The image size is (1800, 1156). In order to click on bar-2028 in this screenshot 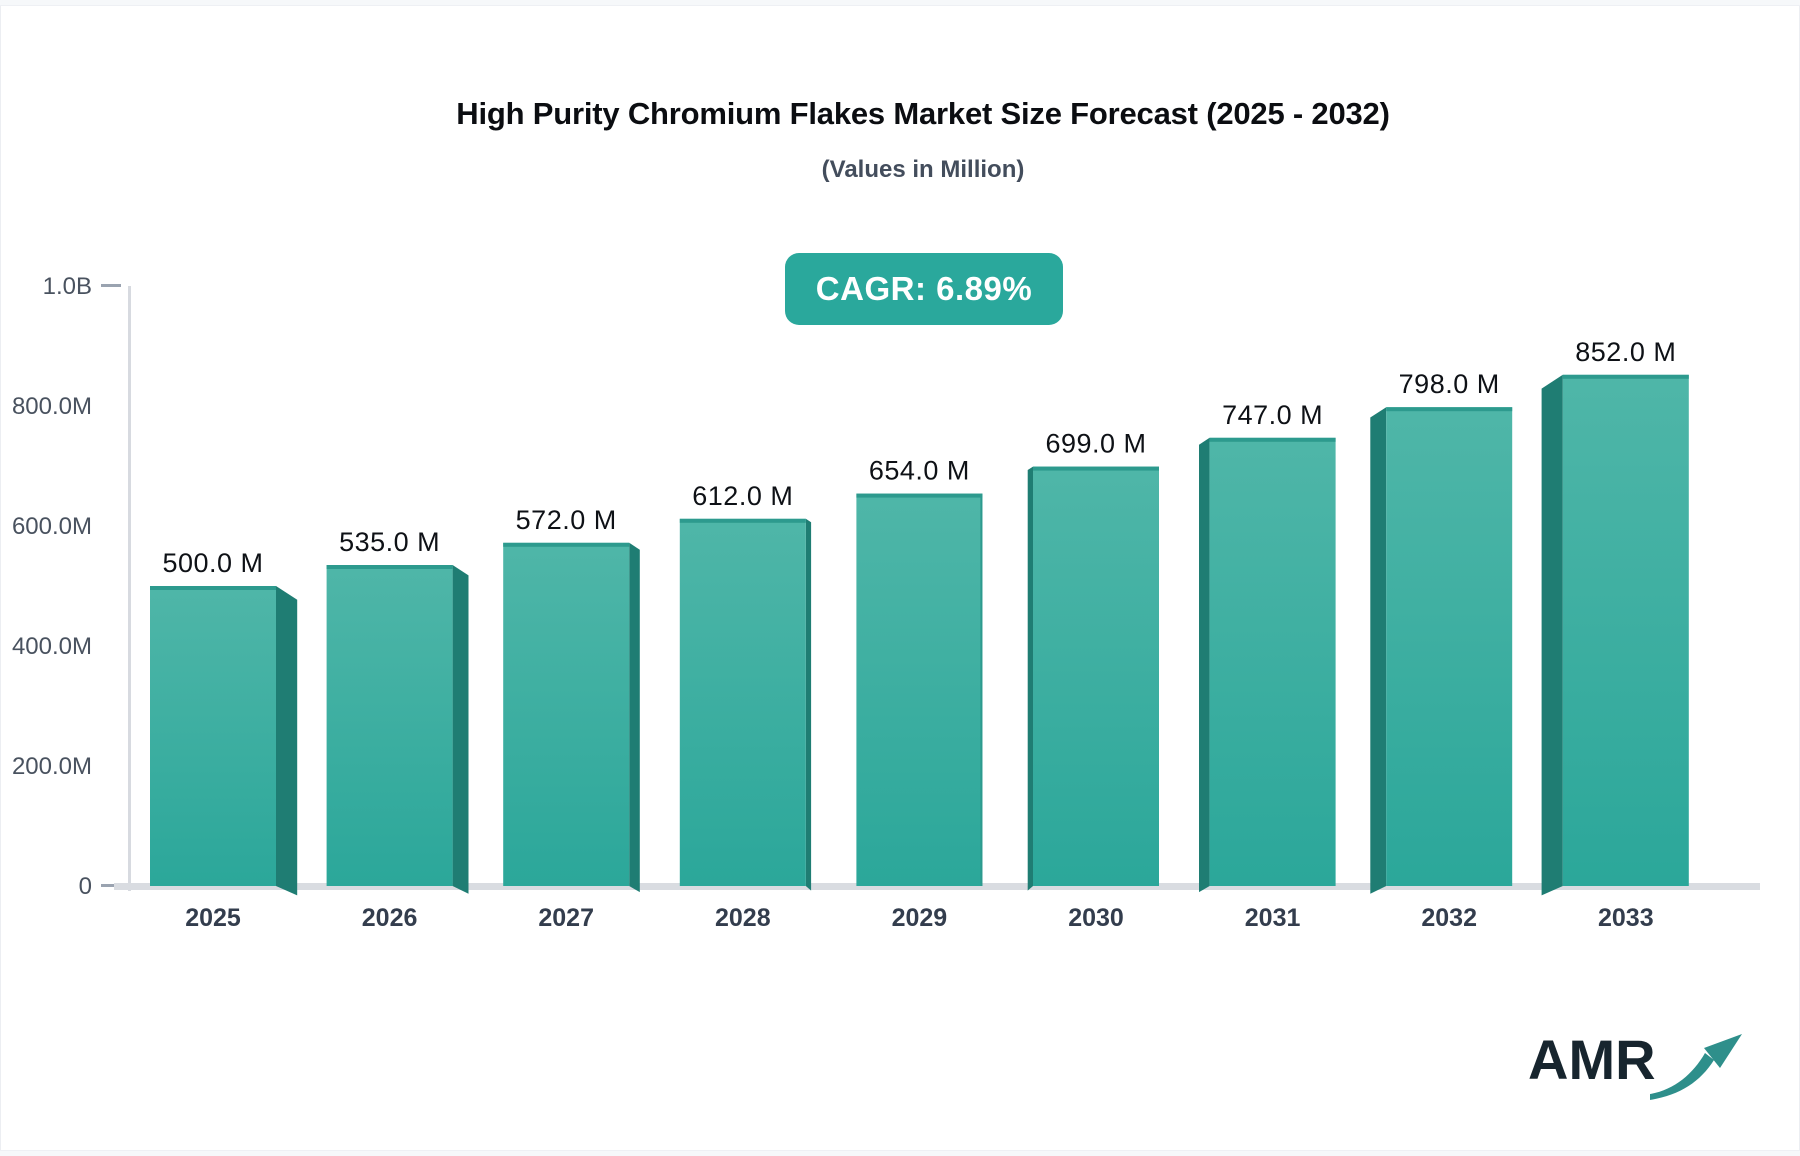, I will do `click(745, 704)`.